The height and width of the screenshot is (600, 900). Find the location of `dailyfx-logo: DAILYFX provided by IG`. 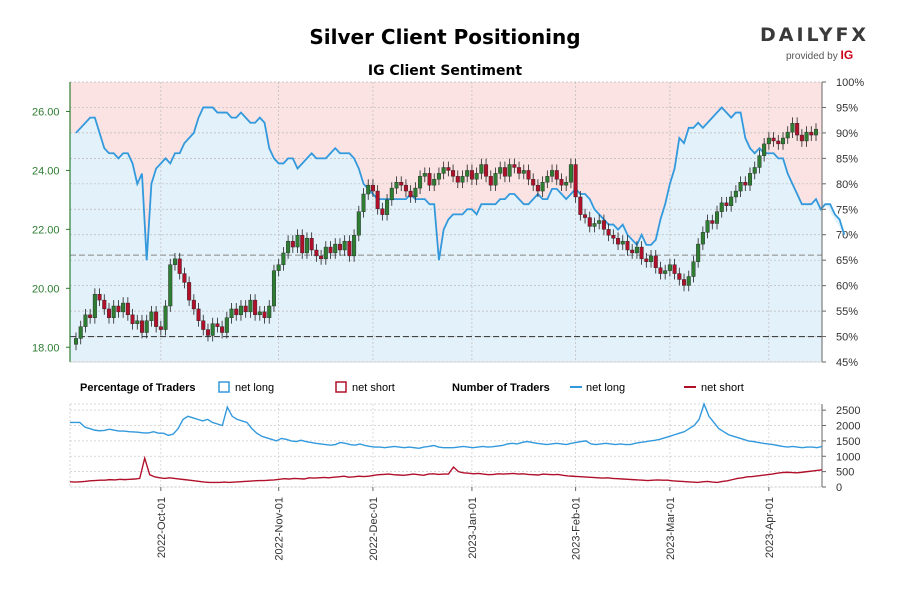

dailyfx-logo: DAILYFX provided by IG is located at coordinates (815, 43).